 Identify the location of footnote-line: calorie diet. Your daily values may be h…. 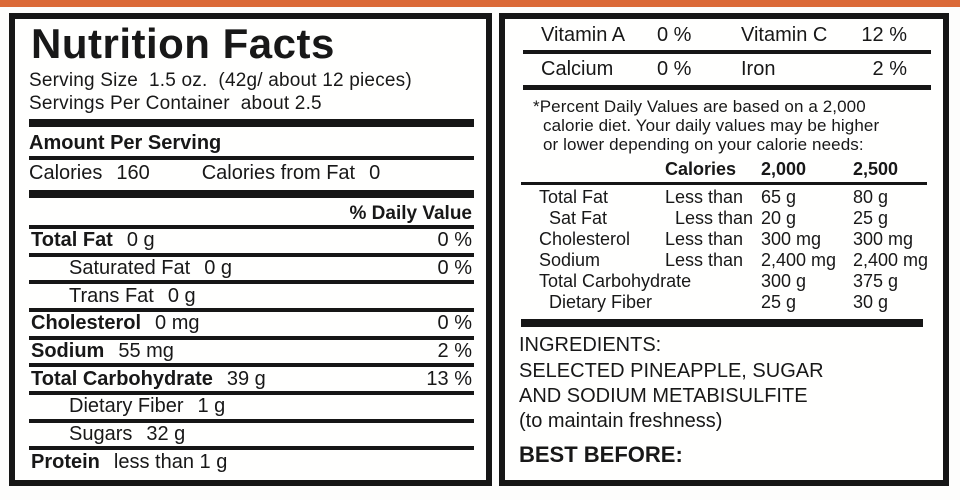
(711, 125).